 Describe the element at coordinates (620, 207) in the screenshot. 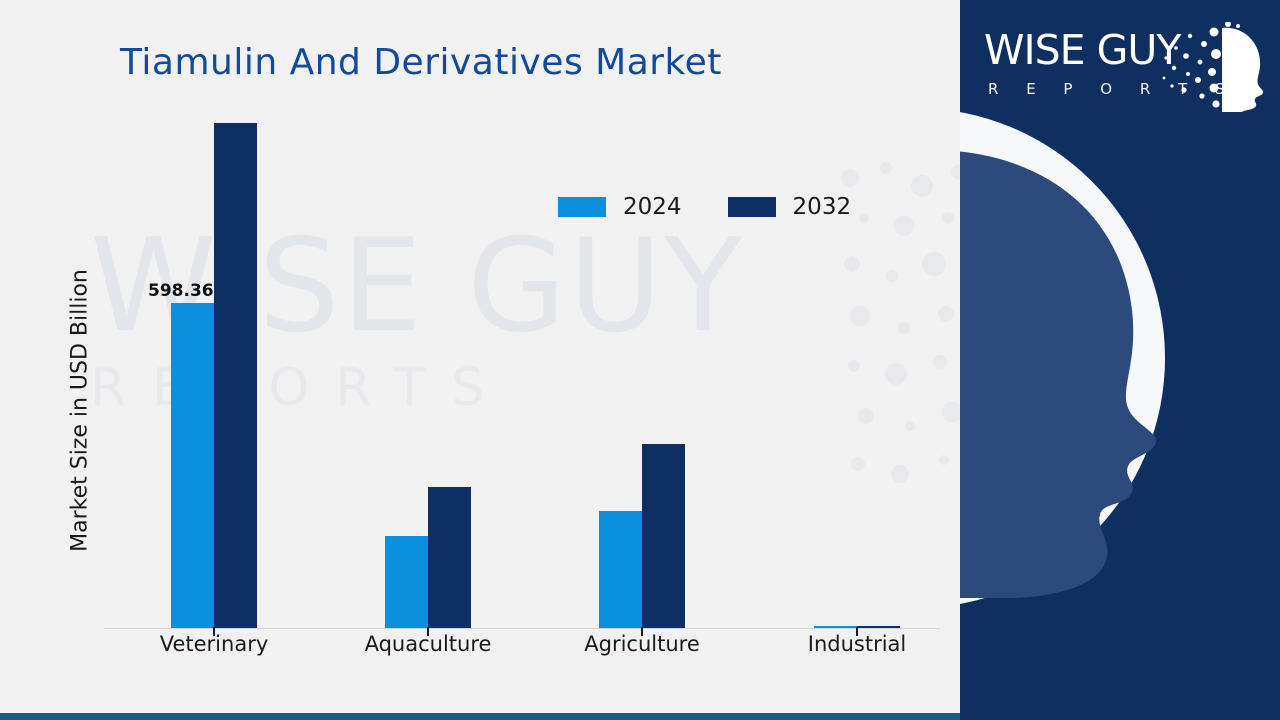

I see `legend-item-2024: 2024` at that location.